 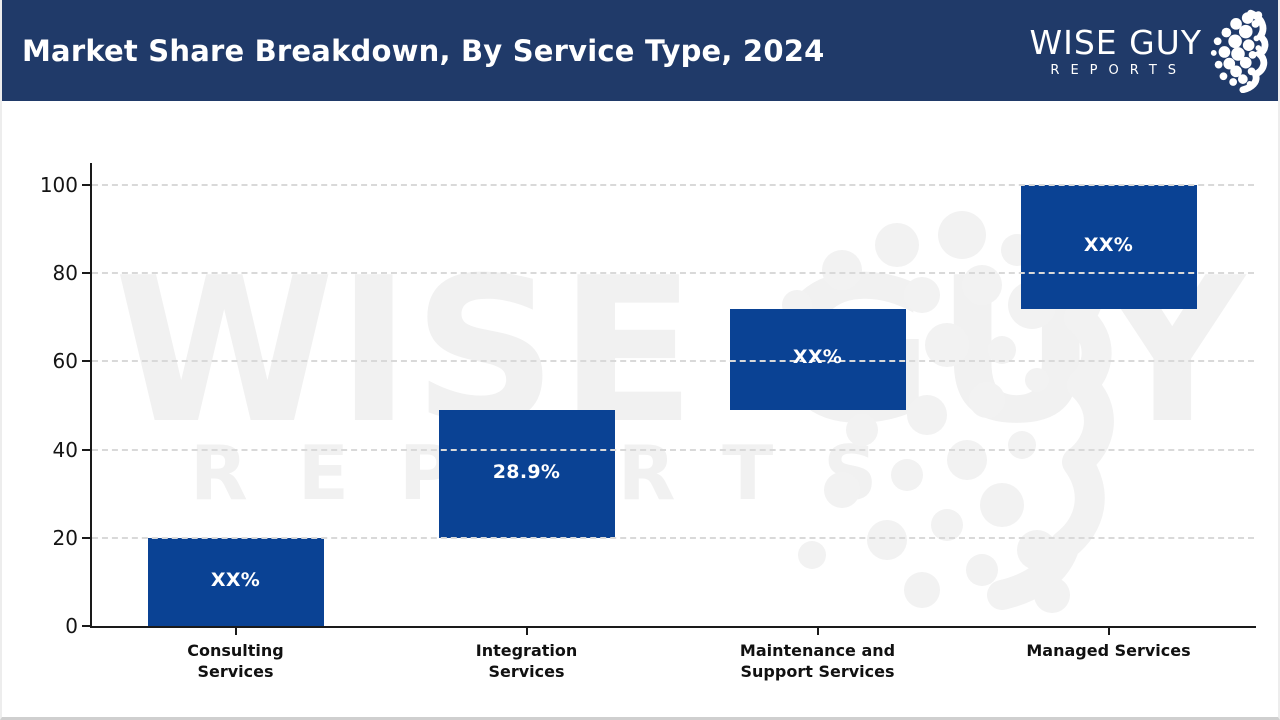 I want to click on bar-value-label-2: 28.9%, so click(x=526, y=472).